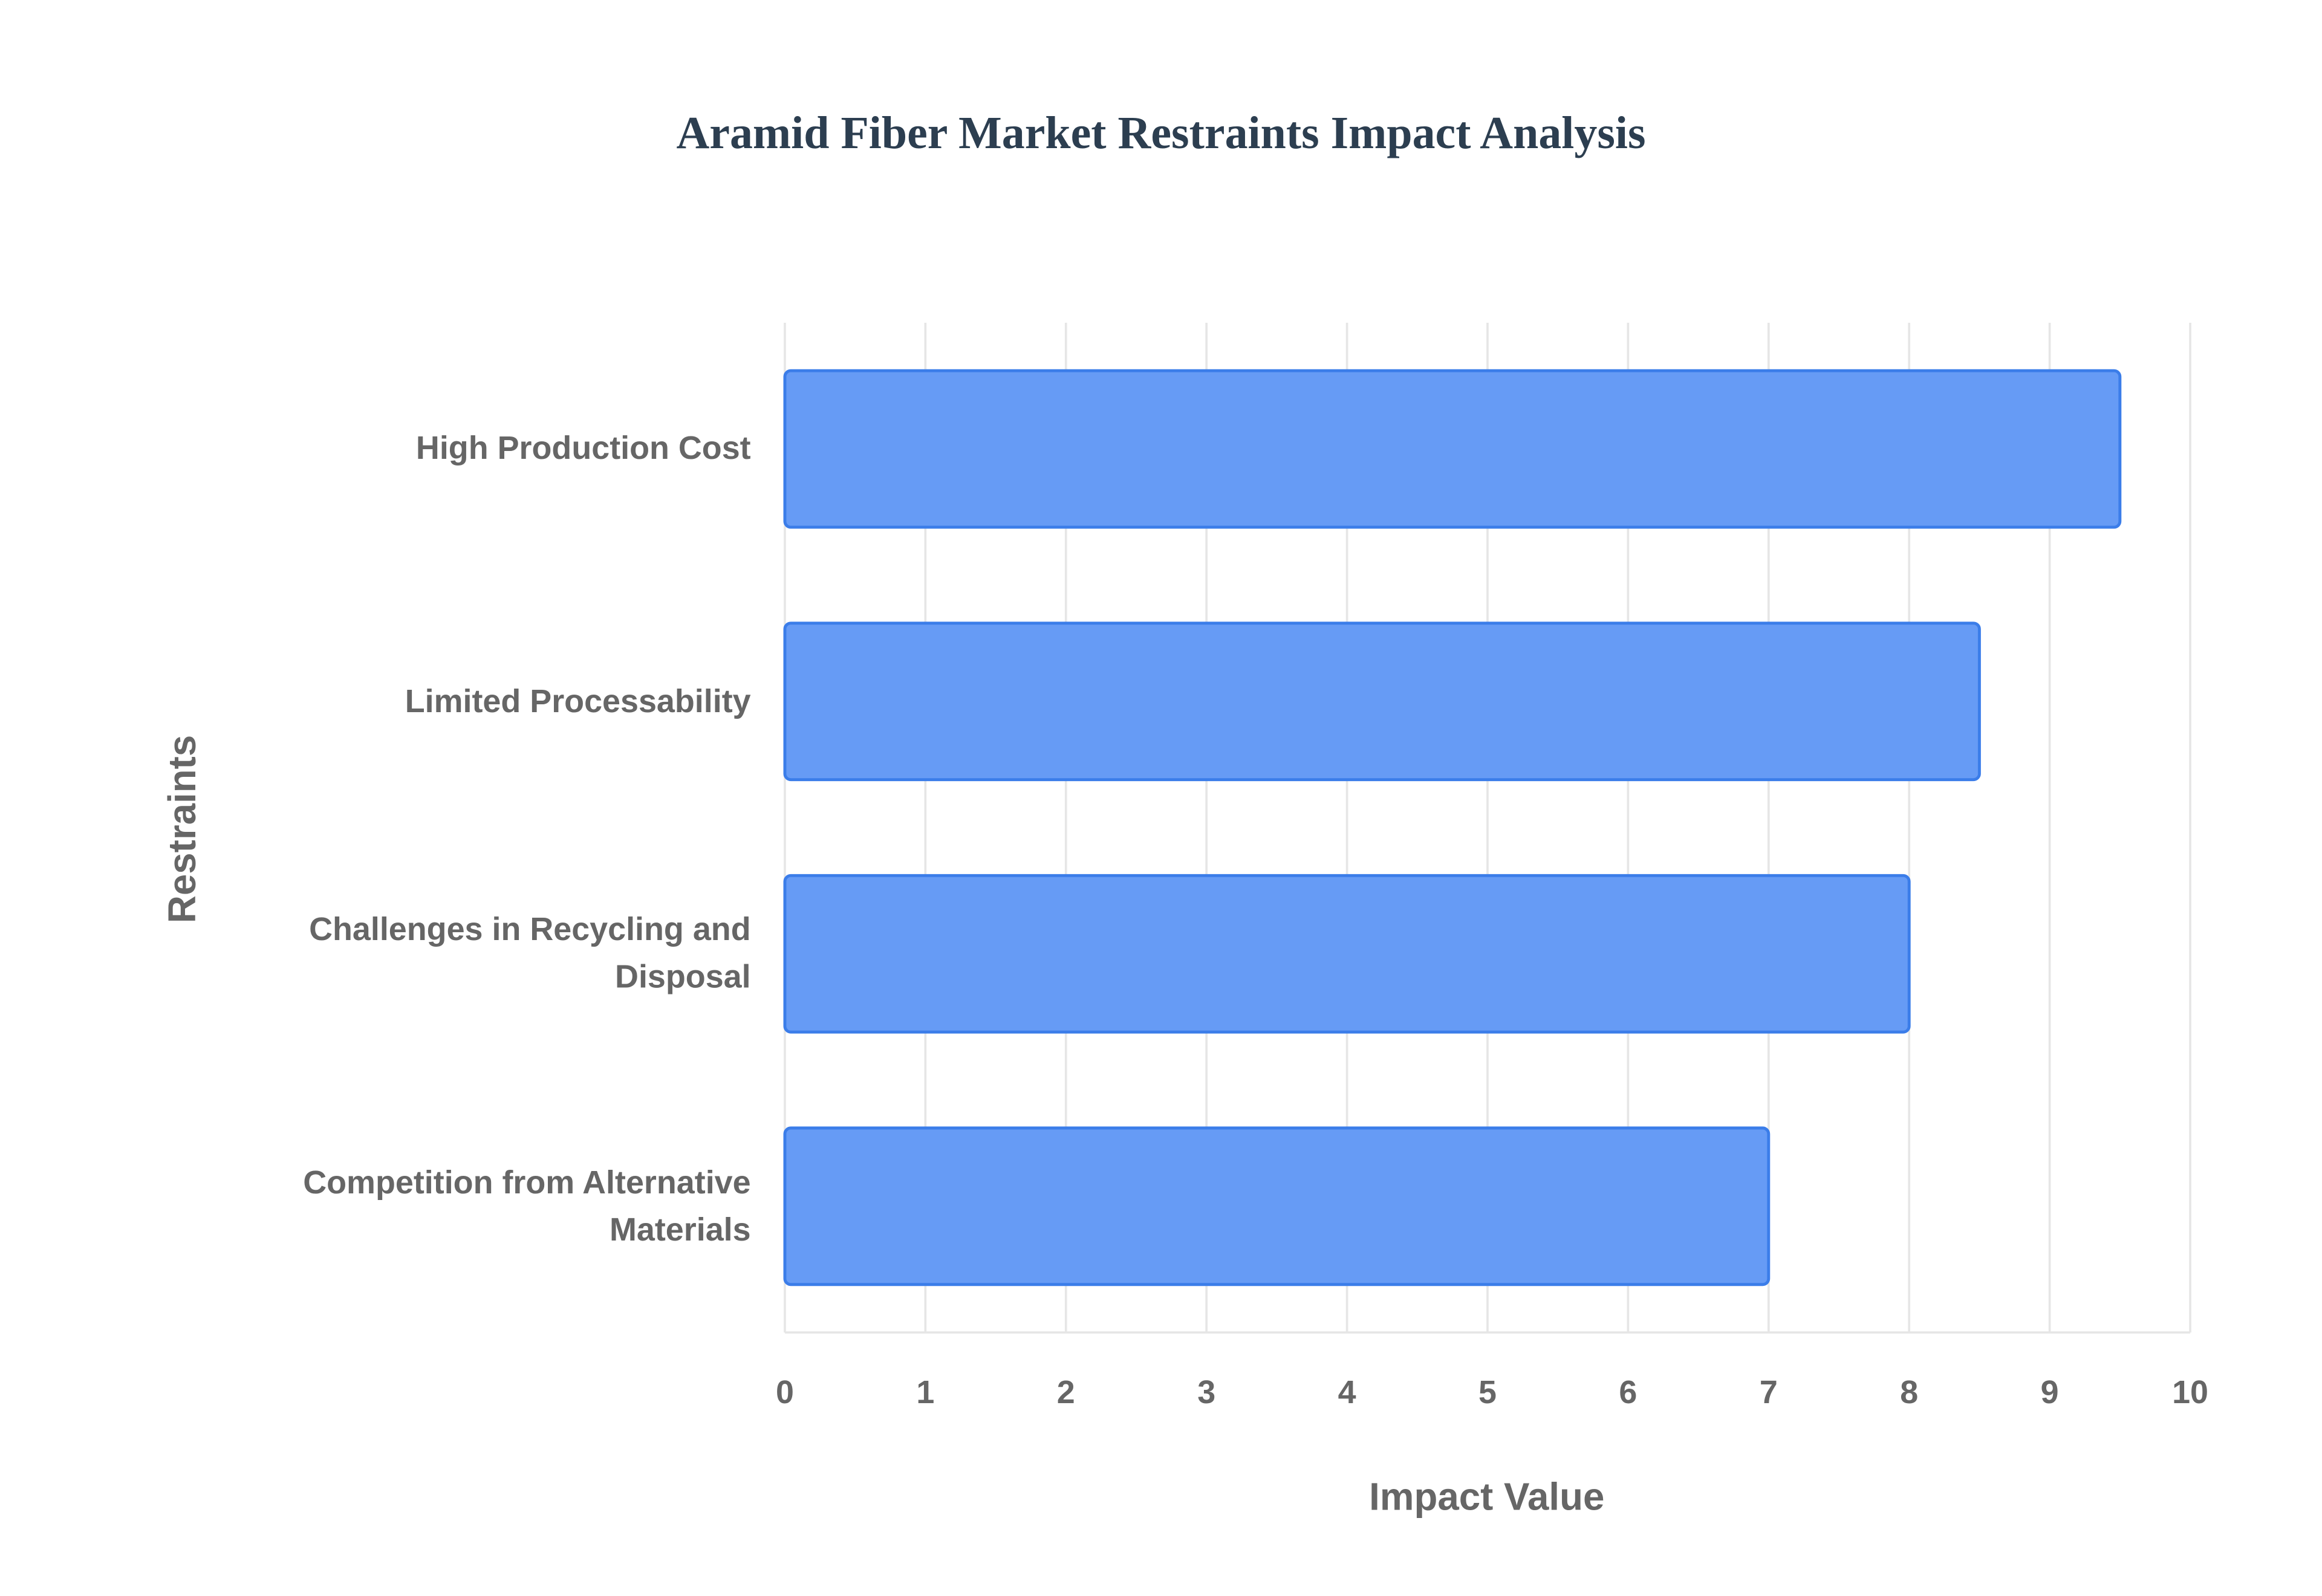 The height and width of the screenshot is (1596, 2322). I want to click on x-tick-label: 3, so click(1206, 1392).